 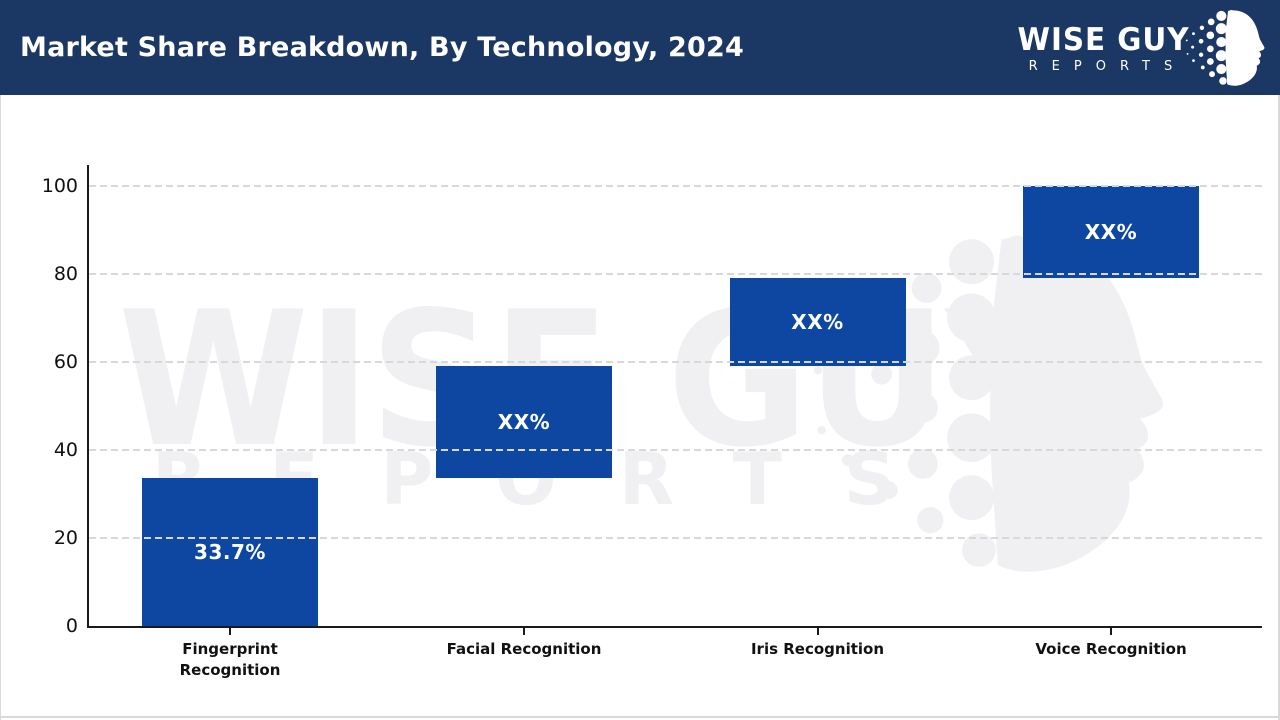 I want to click on x-category-label: Facial Recognition, so click(x=524, y=649).